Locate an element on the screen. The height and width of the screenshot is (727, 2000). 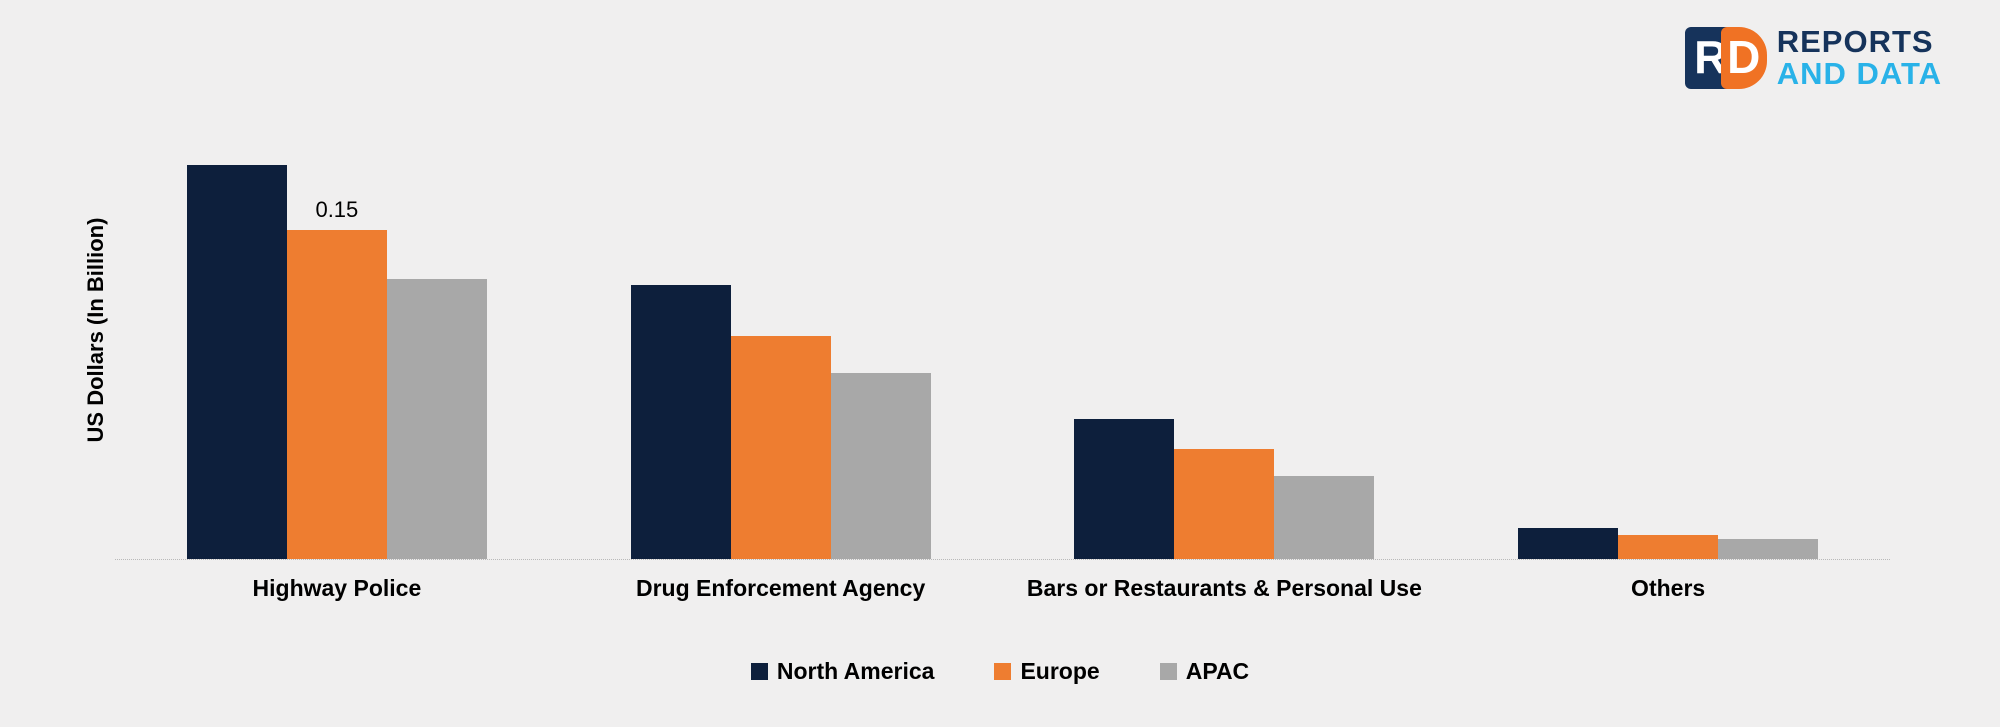
logo-text: REPORTS AND DATA is located at coordinates (1859, 57).